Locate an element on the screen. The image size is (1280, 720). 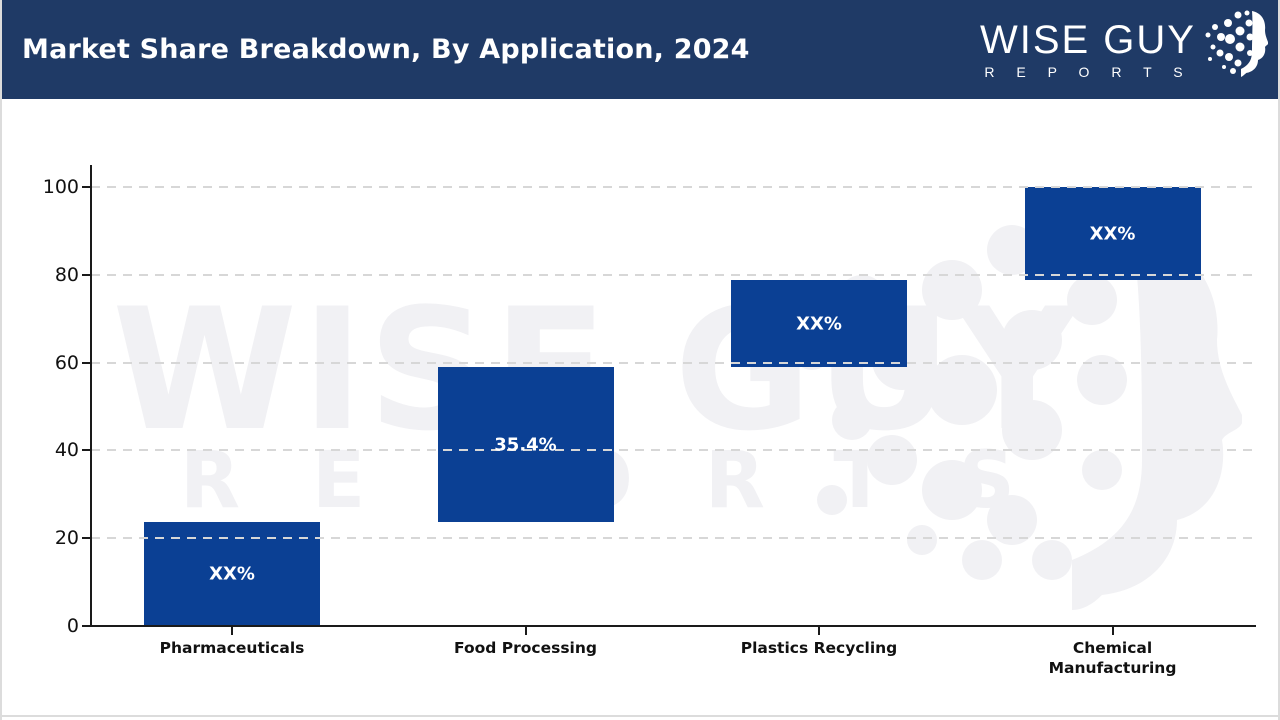
brand-logo: WISE GUY R E P O R T S is located at coordinates (1124, 50).